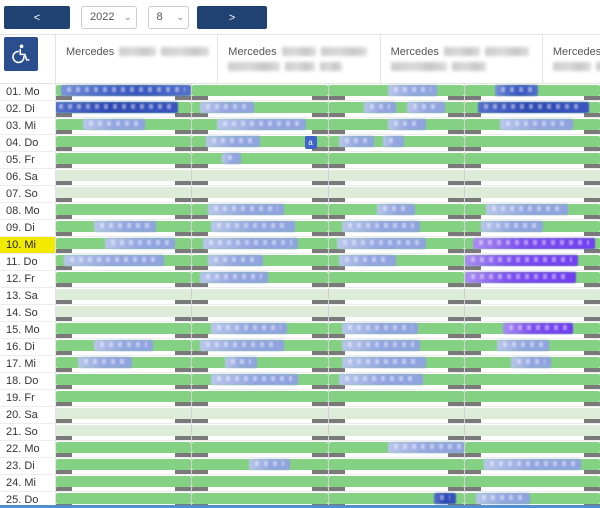 The width and height of the screenshot is (600, 508). I want to click on day-label: 11. Do, so click(28, 262).